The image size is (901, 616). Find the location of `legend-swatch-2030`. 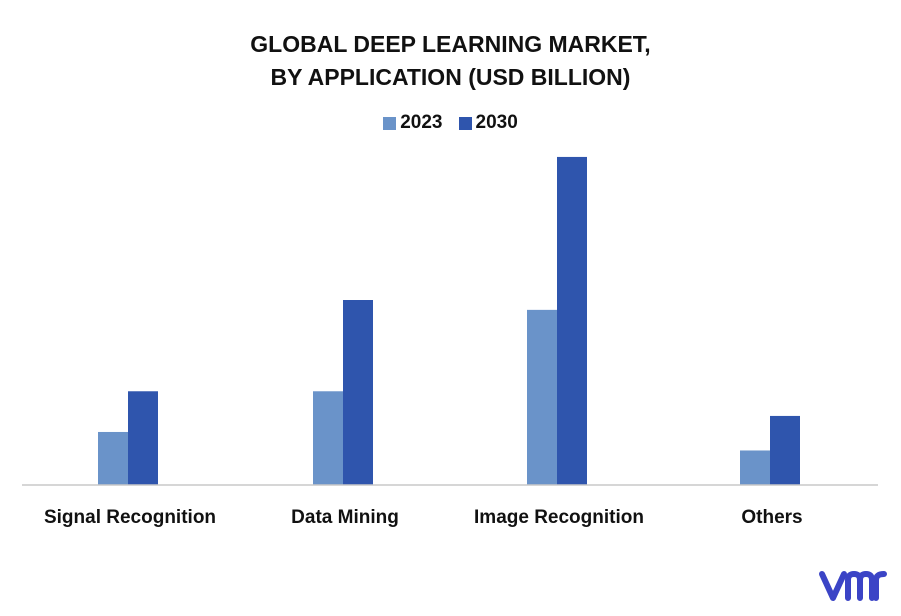

legend-swatch-2030 is located at coordinates (465, 123).